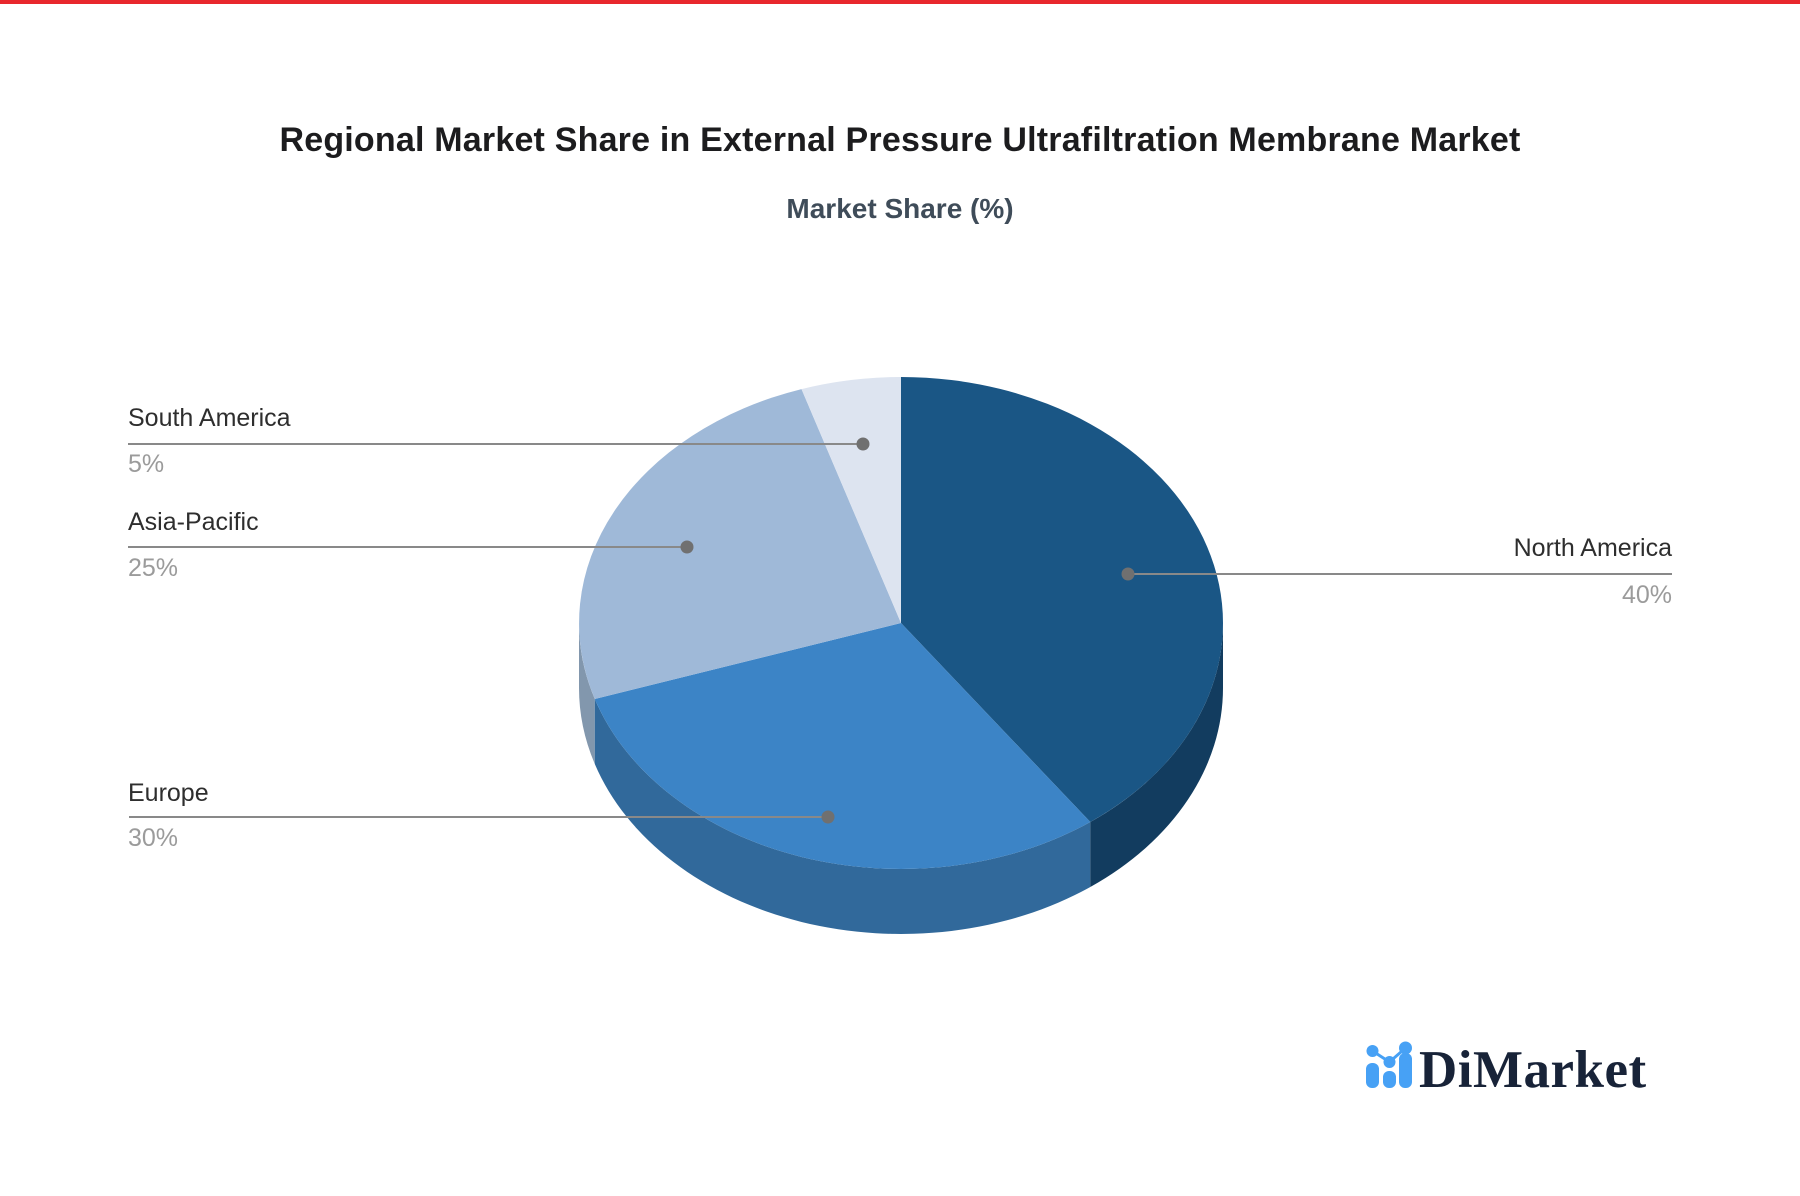  Describe the element at coordinates (1389, 1079) in the screenshot. I see `logo-bar-middle` at that location.